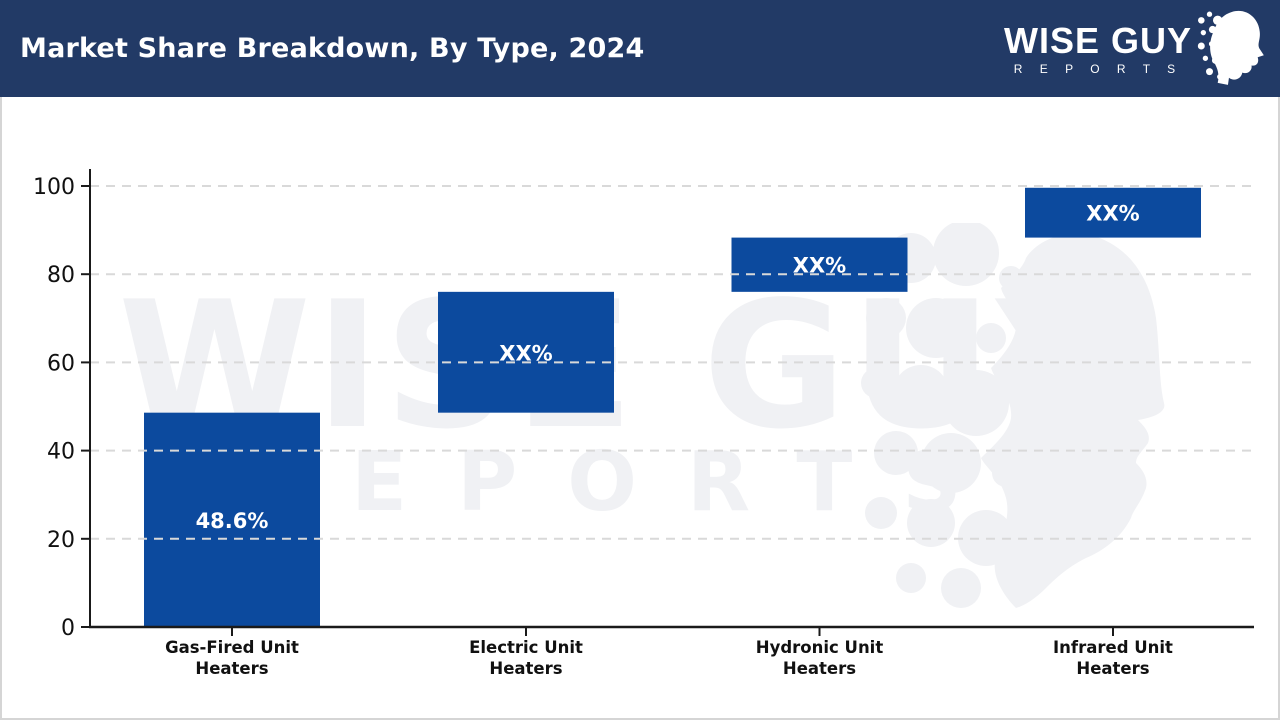  Describe the element at coordinates (61, 363) in the screenshot. I see `y-tick-label: 60` at that location.